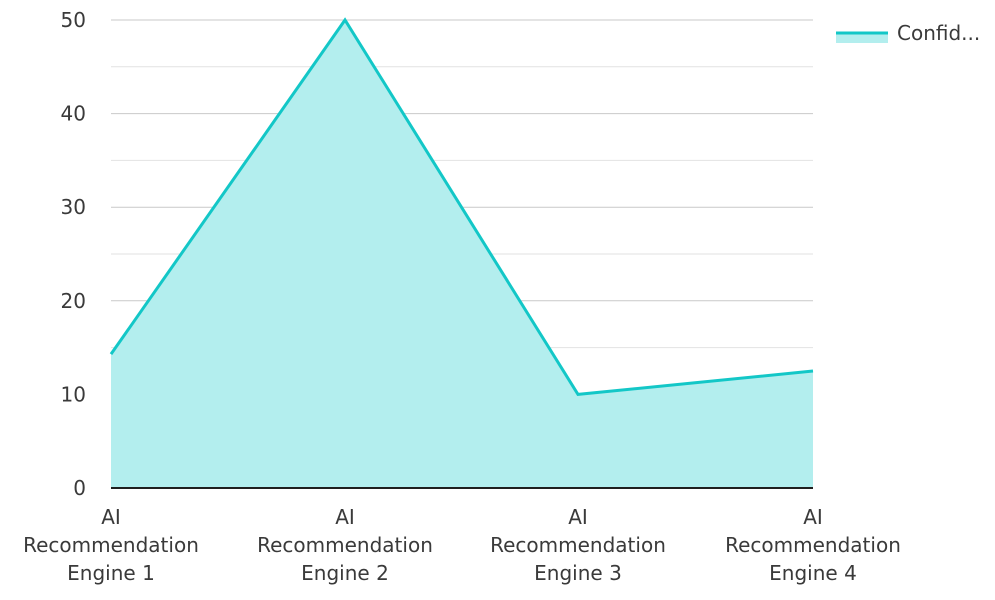  Describe the element at coordinates (578, 573) in the screenshot. I see `x-tick-label-line: Engine 3` at that location.